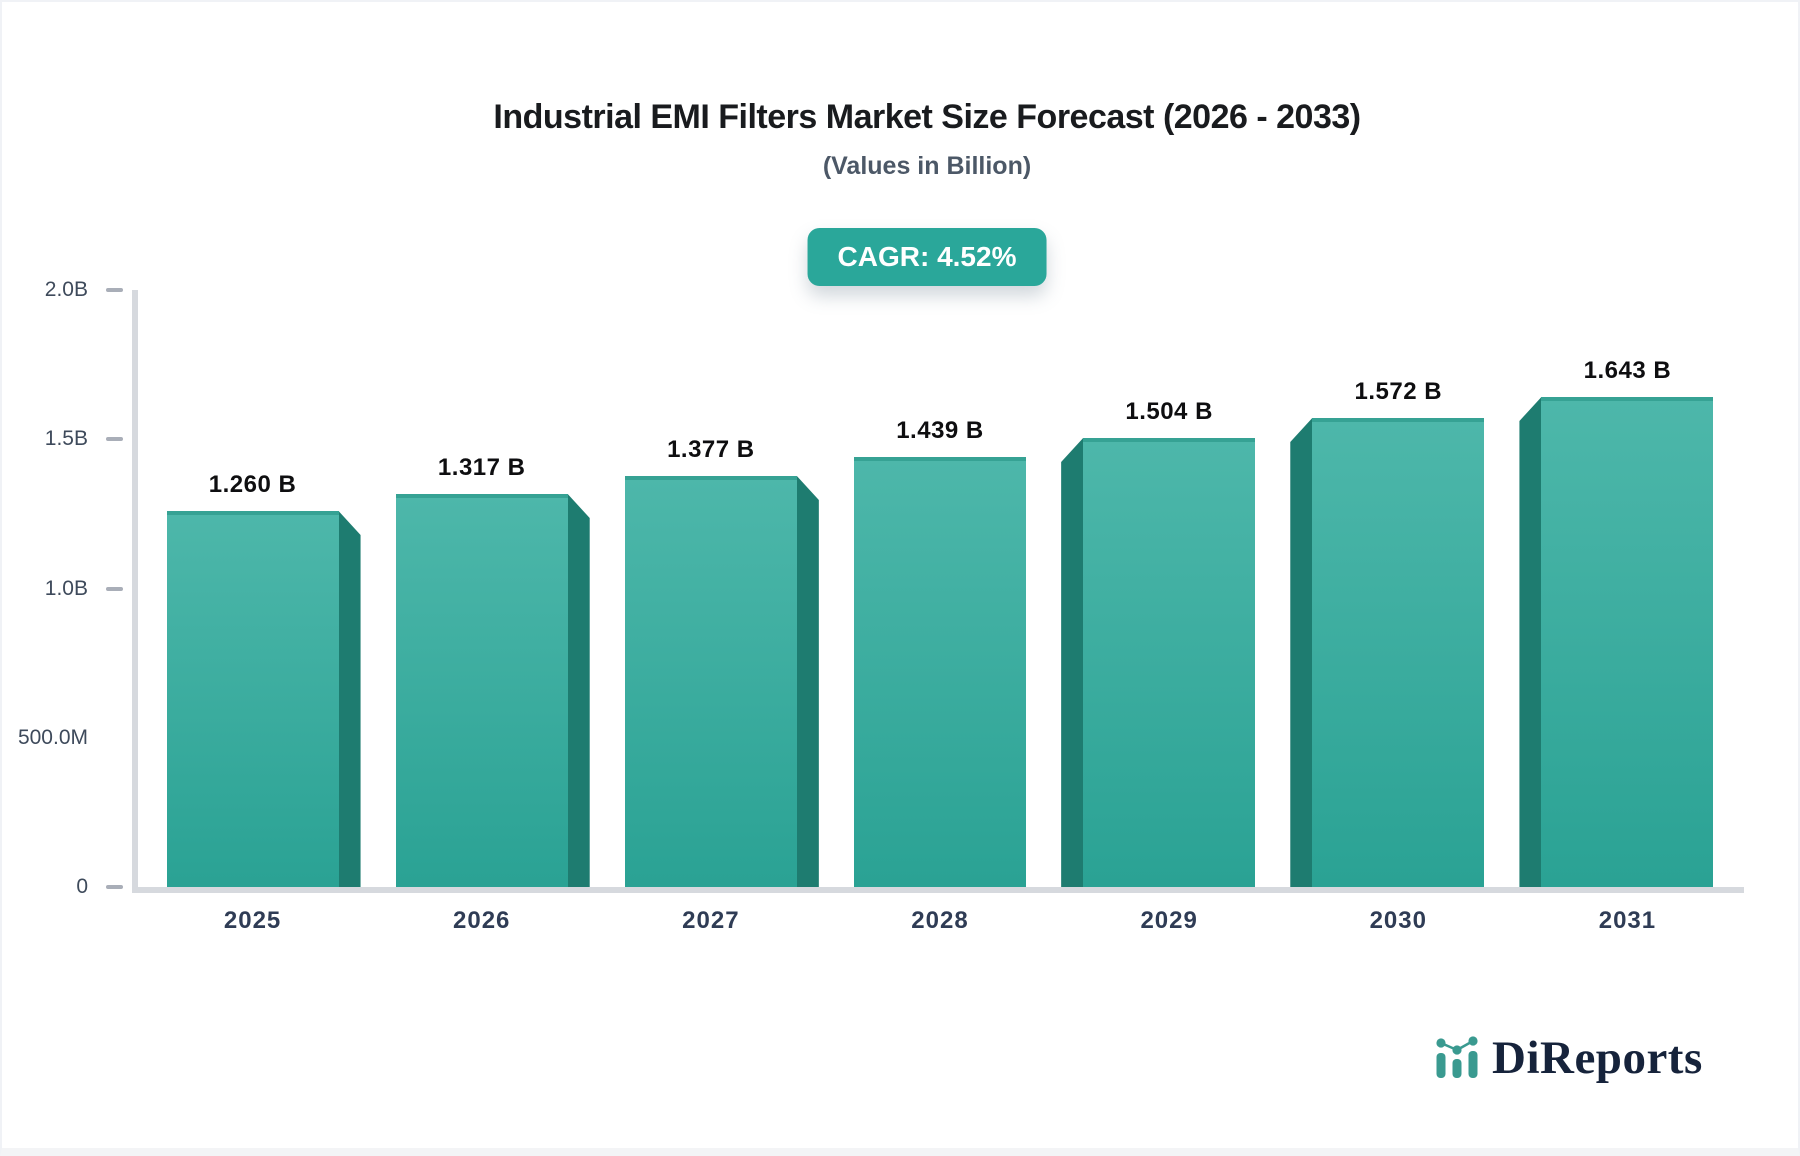 The image size is (1800, 1156). I want to click on logo-text: DiReports, so click(1597, 1057).